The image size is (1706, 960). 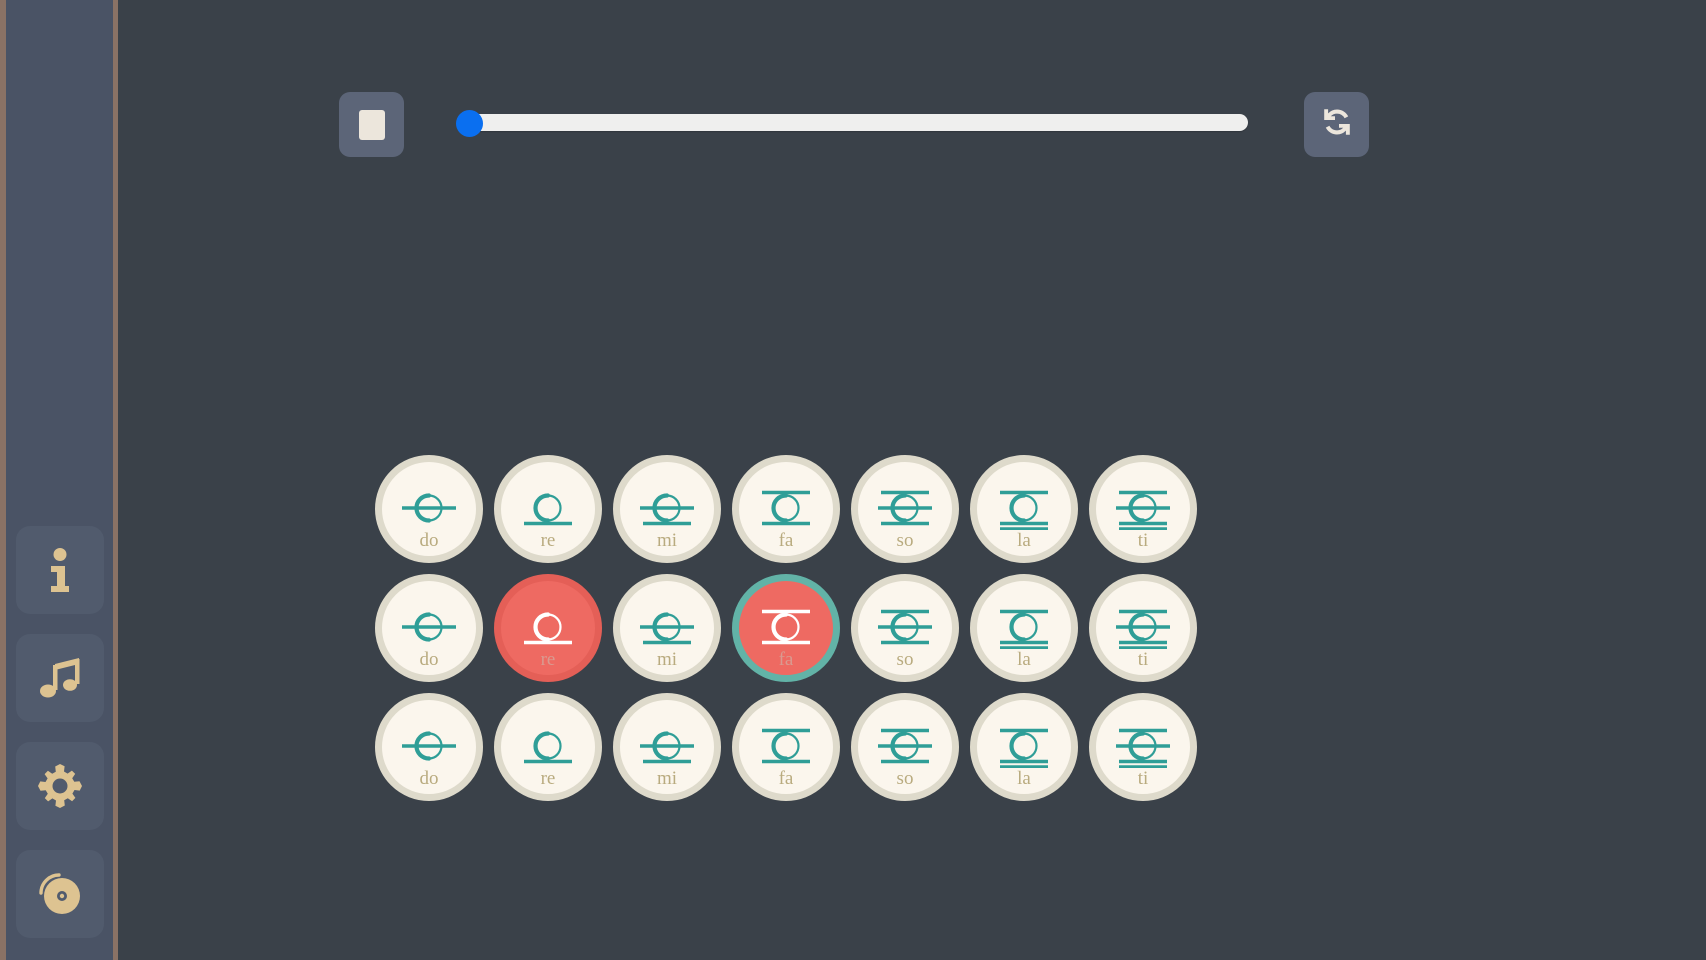 I want to click on note-button-la-lower: la, so click(x=1024, y=747).